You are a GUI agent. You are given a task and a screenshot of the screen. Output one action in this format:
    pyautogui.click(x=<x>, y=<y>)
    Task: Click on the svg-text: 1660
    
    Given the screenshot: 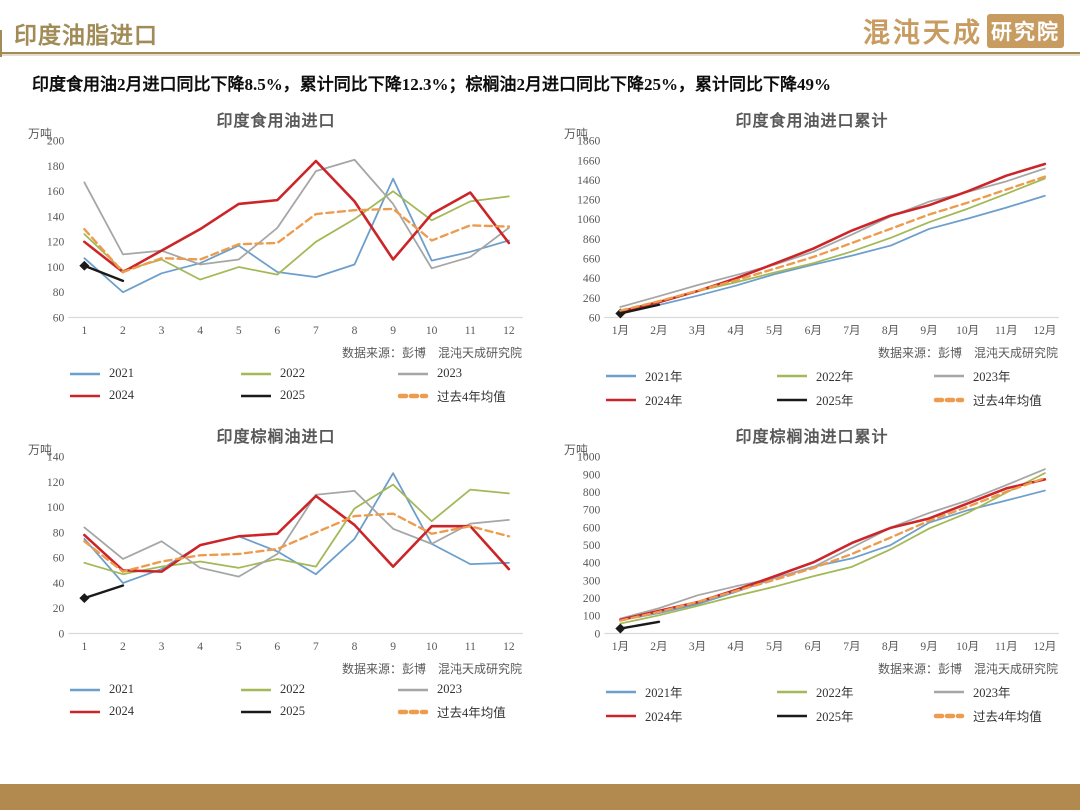 What is the action you would take?
    pyautogui.click(x=588, y=161)
    